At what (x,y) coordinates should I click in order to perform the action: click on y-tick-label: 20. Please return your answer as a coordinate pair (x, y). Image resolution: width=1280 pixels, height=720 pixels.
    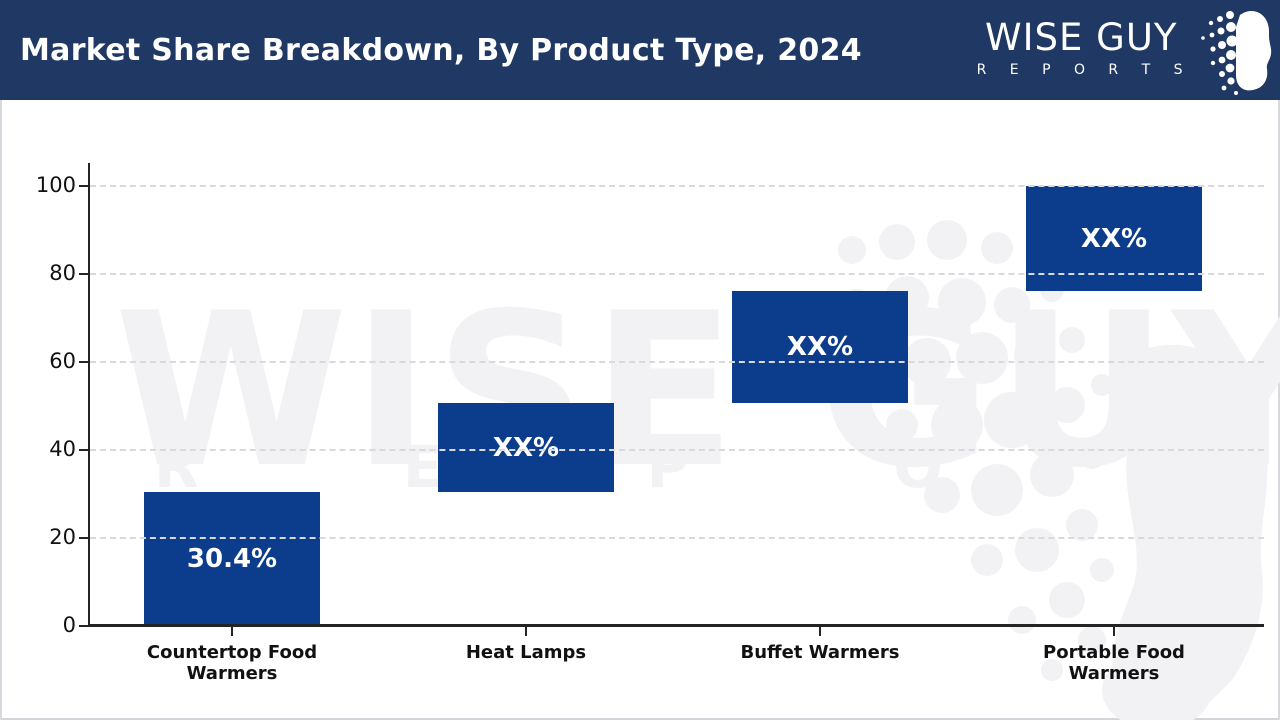
    Looking at the image, I should click on (62, 537).